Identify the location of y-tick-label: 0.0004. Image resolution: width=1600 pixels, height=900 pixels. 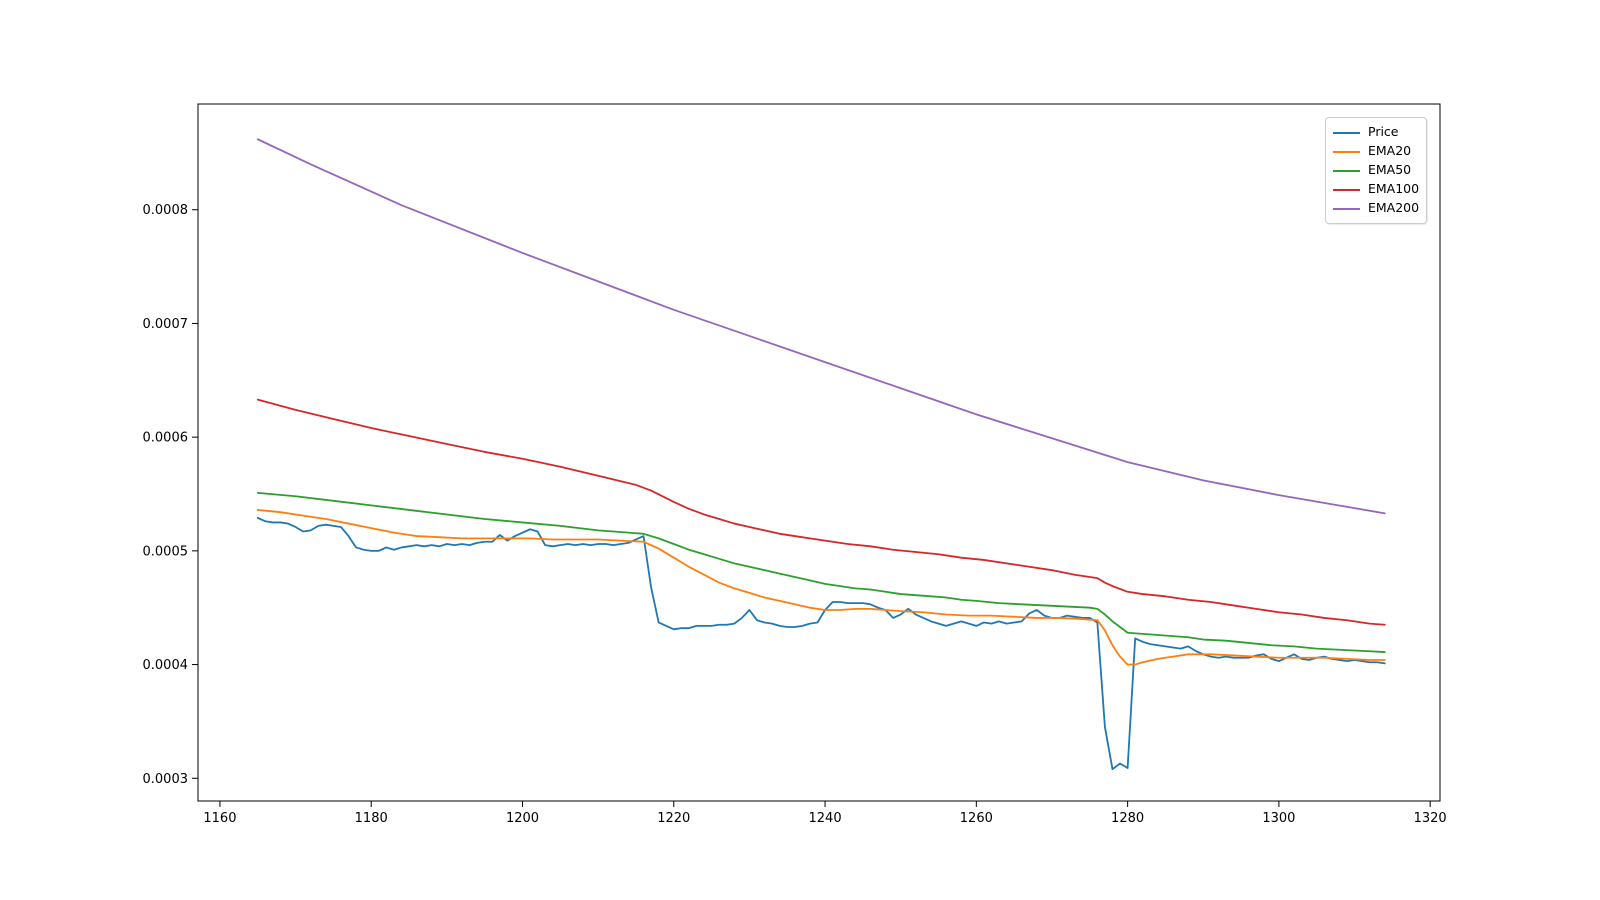
(166, 665).